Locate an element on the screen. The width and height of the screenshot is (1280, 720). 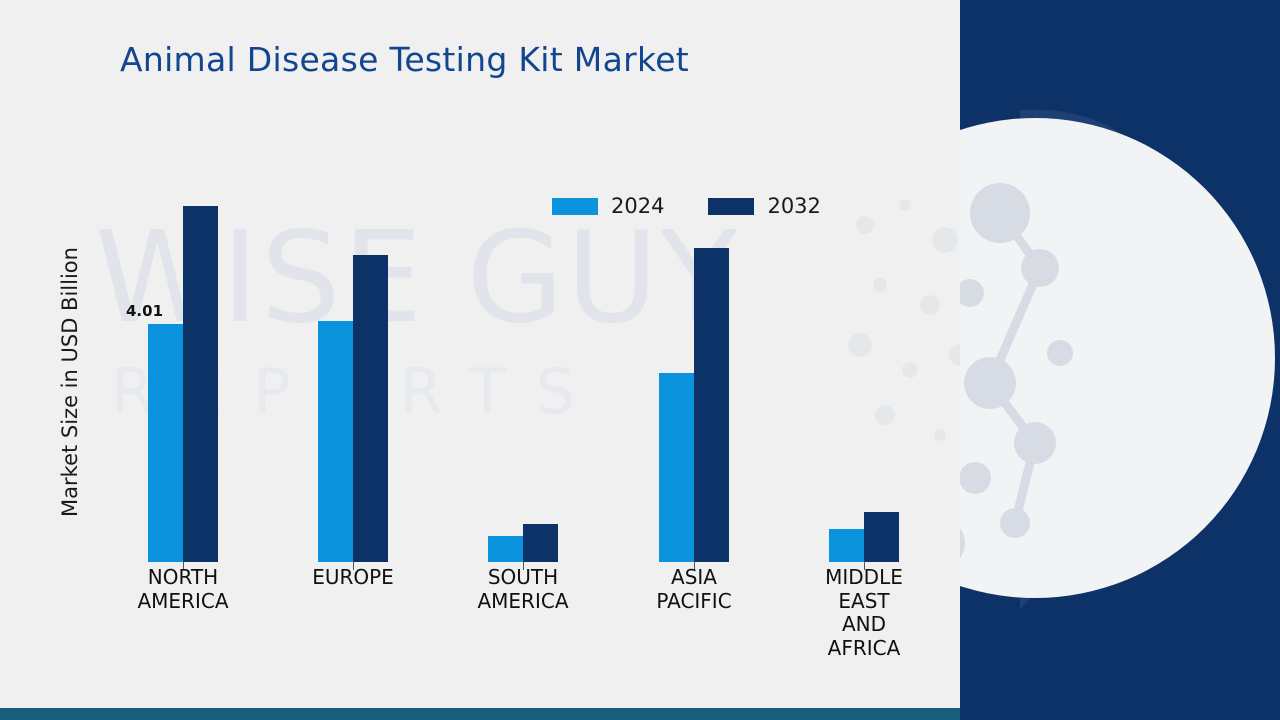
bottom-accent-strip is located at coordinates (480, 714).